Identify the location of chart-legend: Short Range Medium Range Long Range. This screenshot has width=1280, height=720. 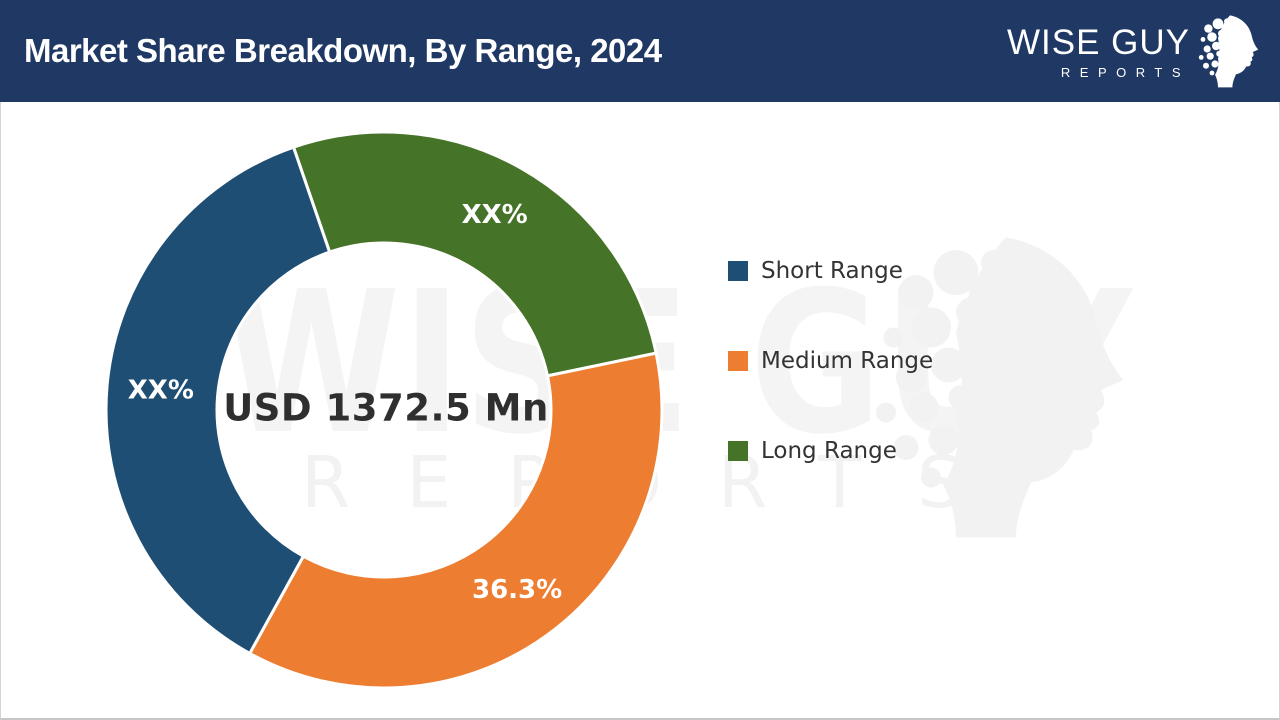
(830, 361).